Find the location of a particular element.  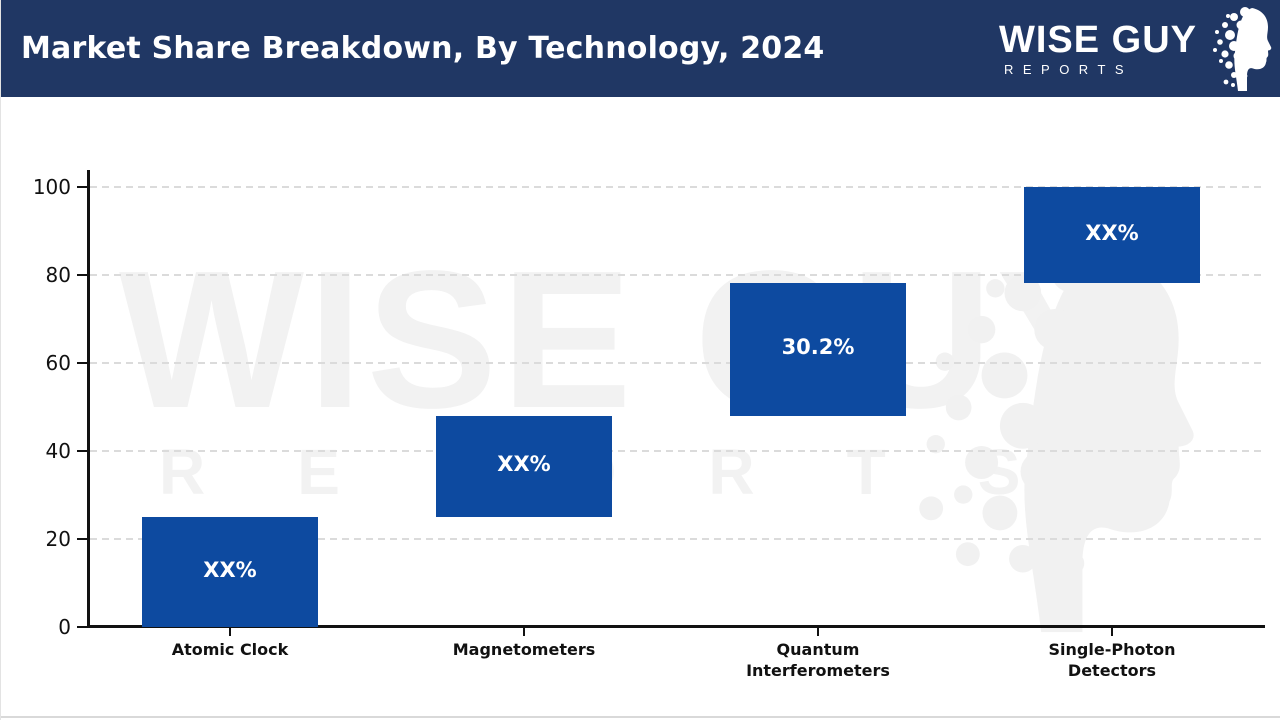

y-tick-label-100: 100 is located at coordinates (51, 187).